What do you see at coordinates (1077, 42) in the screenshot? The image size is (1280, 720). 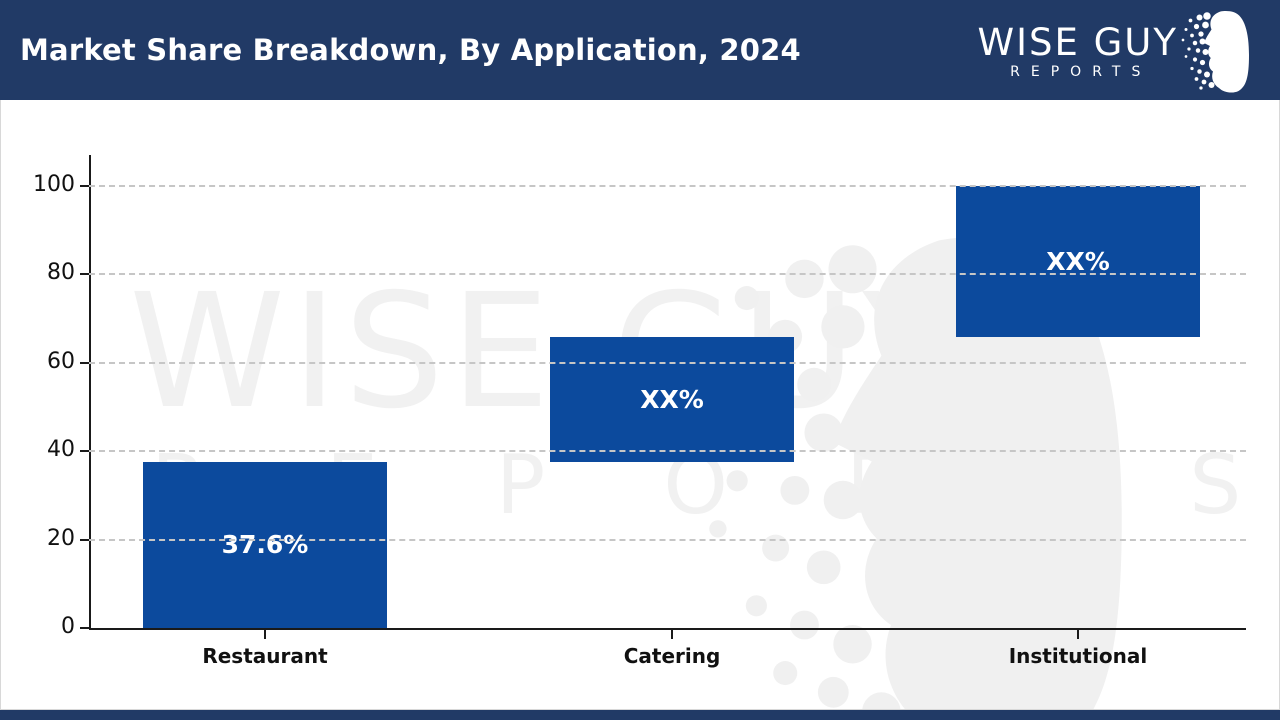 I see `brand-name: WISE GUY` at bounding box center [1077, 42].